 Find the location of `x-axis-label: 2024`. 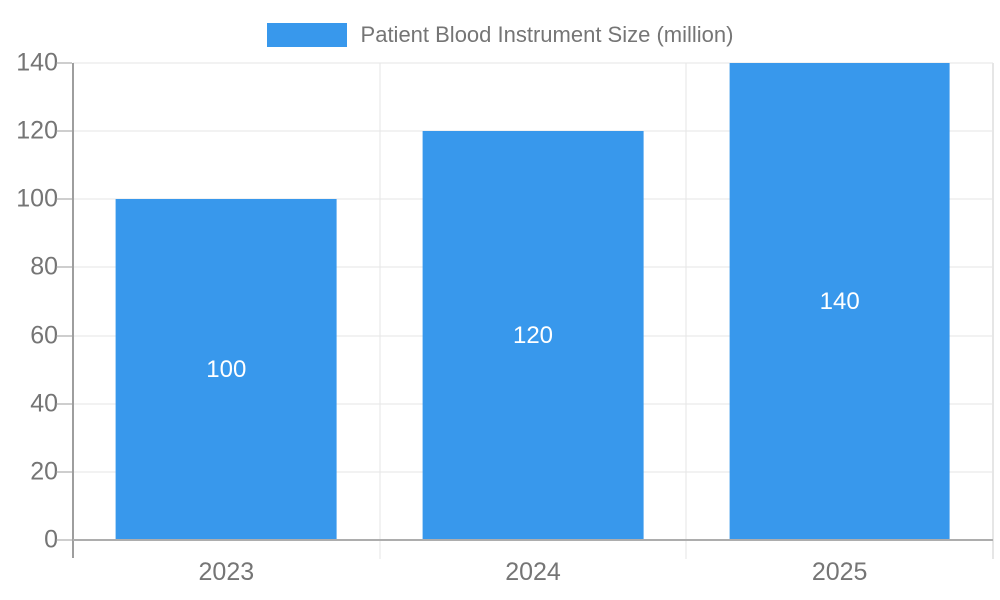

x-axis-label: 2024 is located at coordinates (533, 572).